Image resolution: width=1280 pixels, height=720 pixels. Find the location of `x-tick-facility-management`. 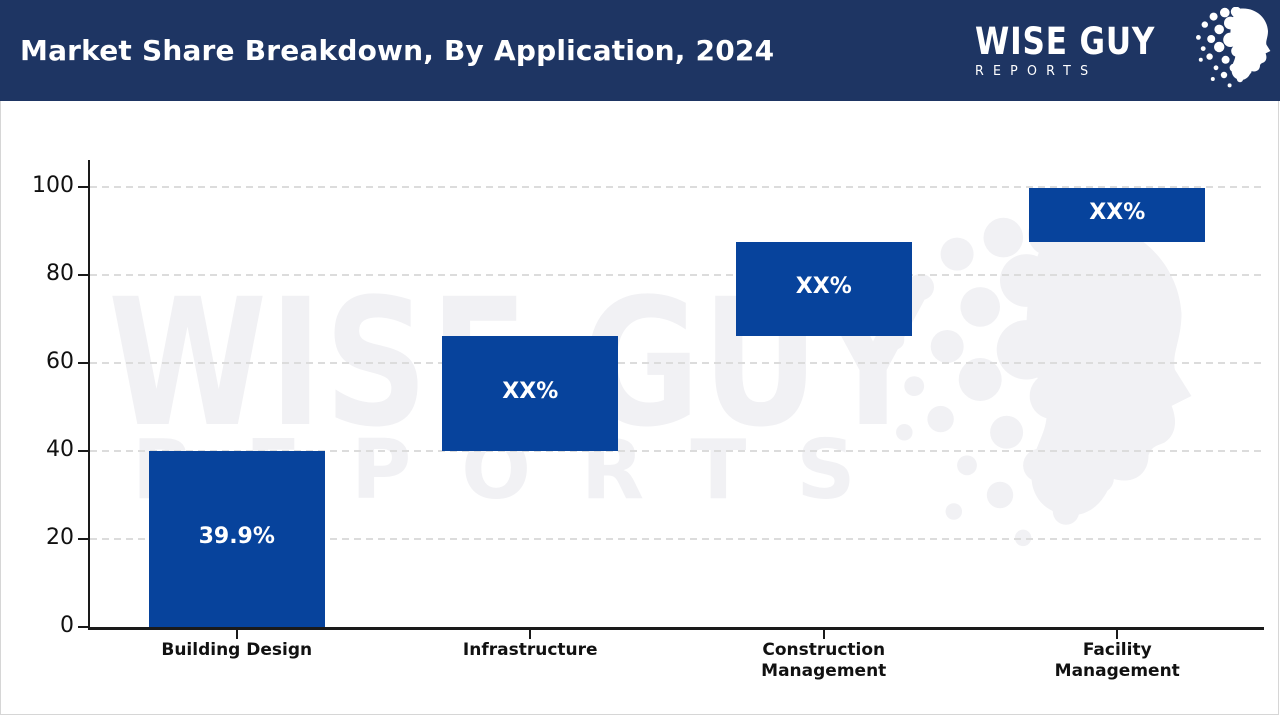

x-tick-facility-management is located at coordinates (1117, 634).